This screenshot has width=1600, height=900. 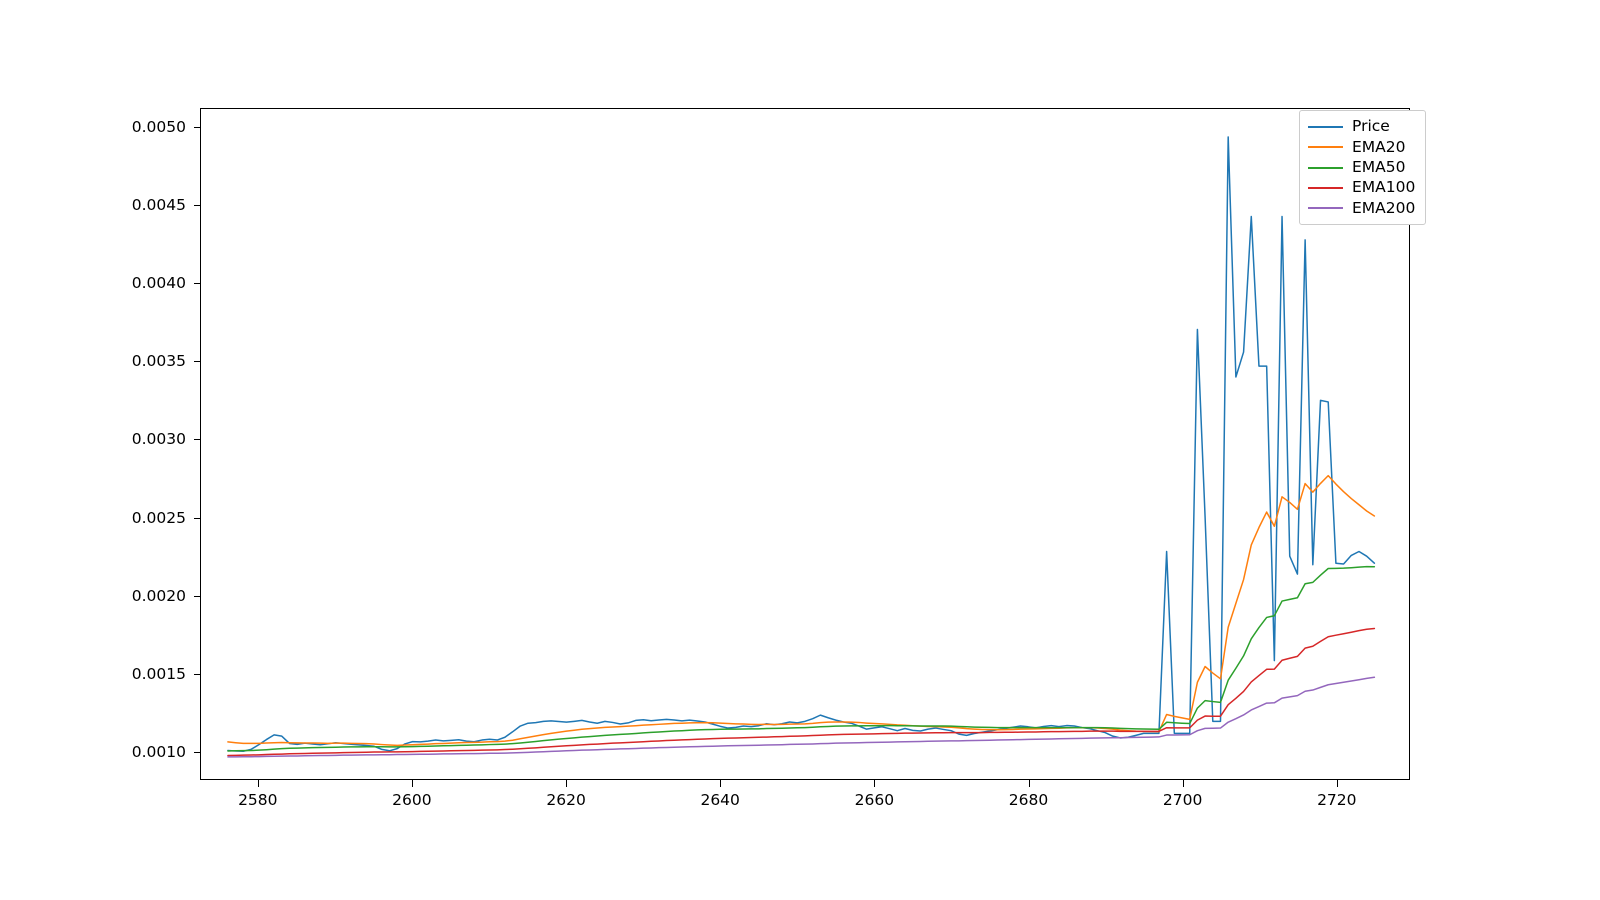 What do you see at coordinates (158, 673) in the screenshot?
I see `y-tick-label: 0.0015` at bounding box center [158, 673].